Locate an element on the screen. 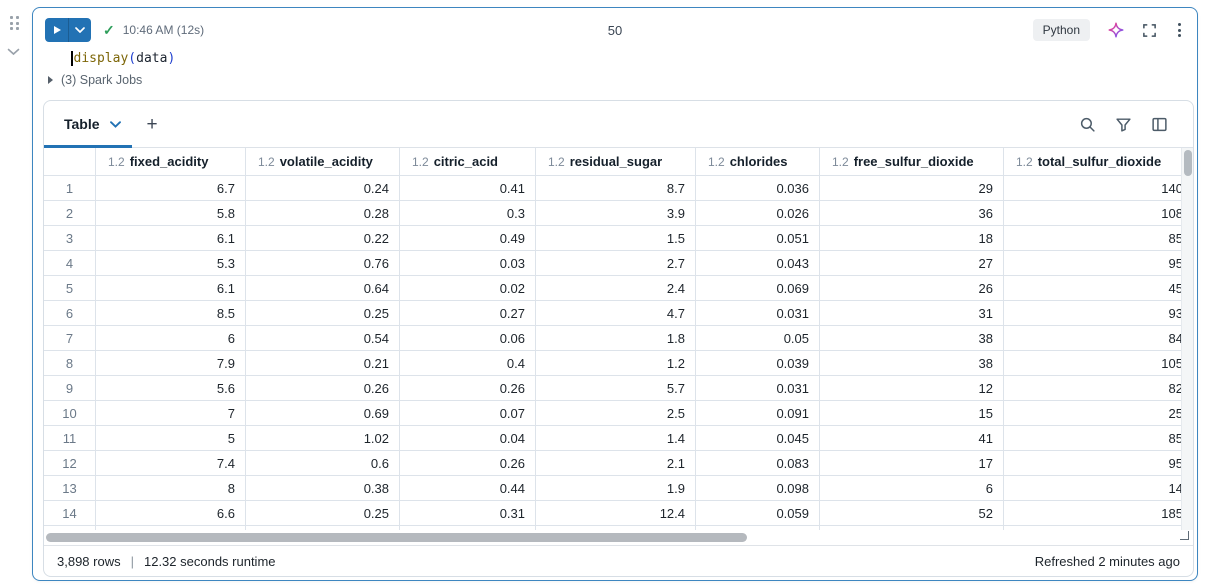 Image resolution: width=1211 pixels, height=586 pixels. tab-table: Table is located at coordinates (92, 124).